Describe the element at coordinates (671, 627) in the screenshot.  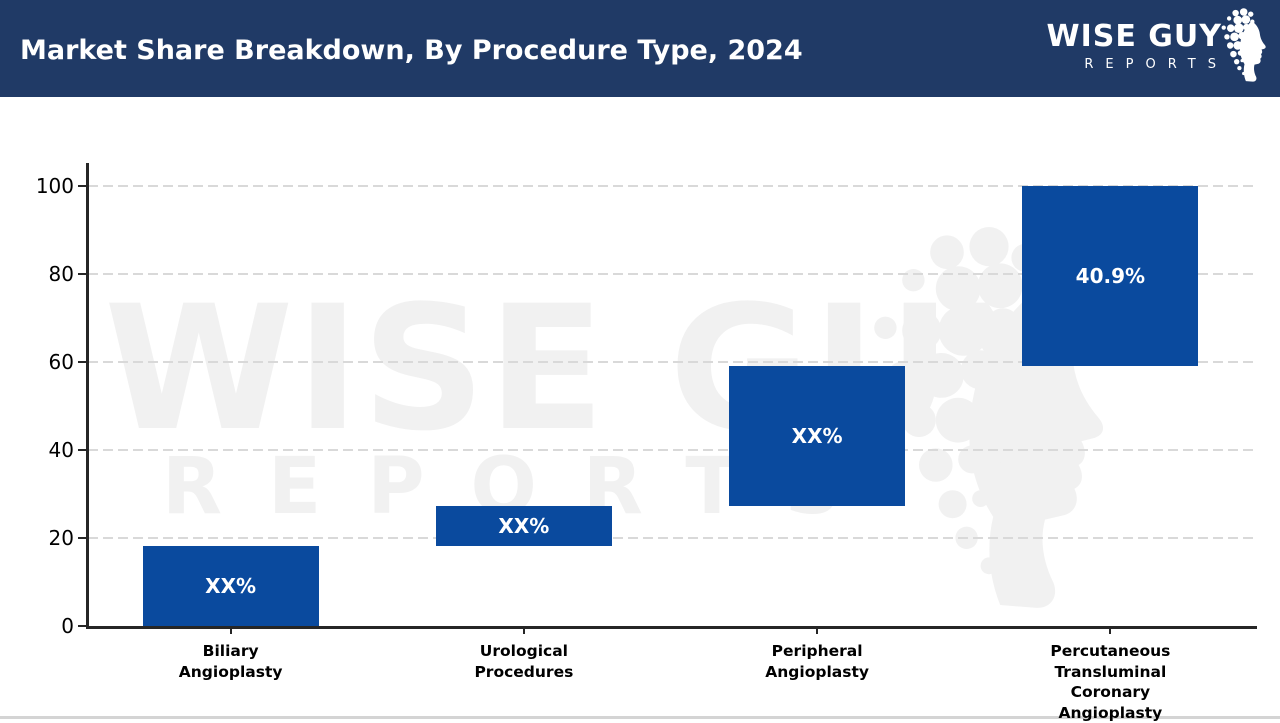
I see `x-axis-line` at that location.